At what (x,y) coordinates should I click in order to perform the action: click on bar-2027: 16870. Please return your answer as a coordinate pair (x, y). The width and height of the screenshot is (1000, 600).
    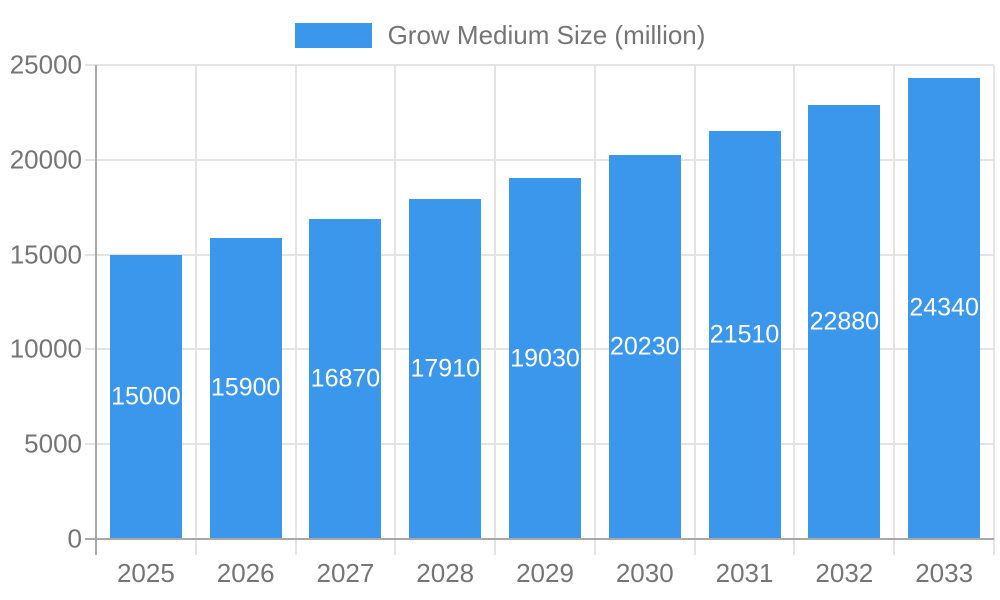
    Looking at the image, I should click on (345, 379).